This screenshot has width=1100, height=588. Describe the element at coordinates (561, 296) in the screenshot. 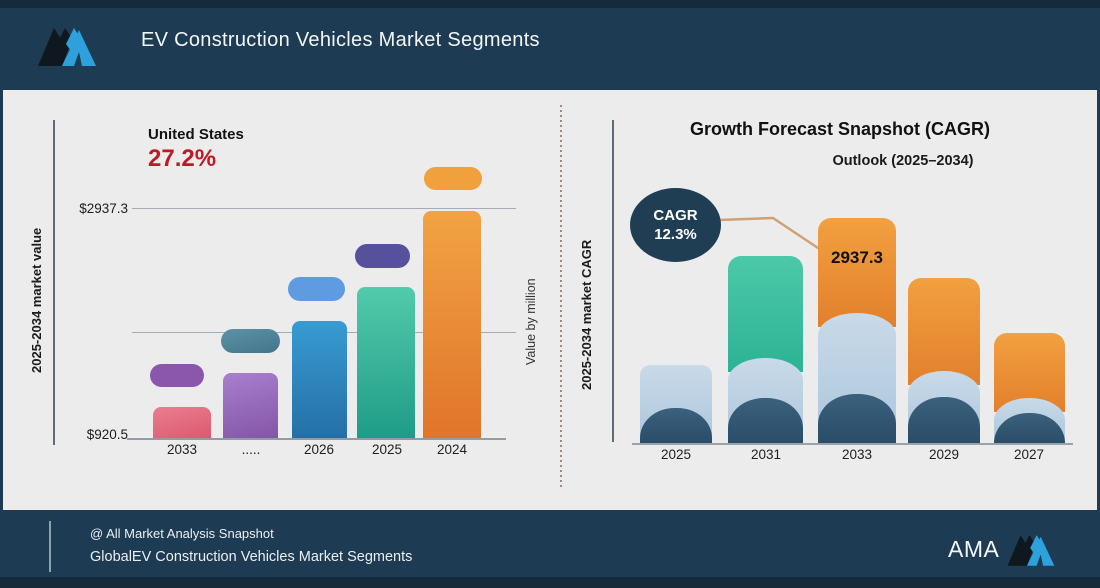

I see `panel-divider` at that location.